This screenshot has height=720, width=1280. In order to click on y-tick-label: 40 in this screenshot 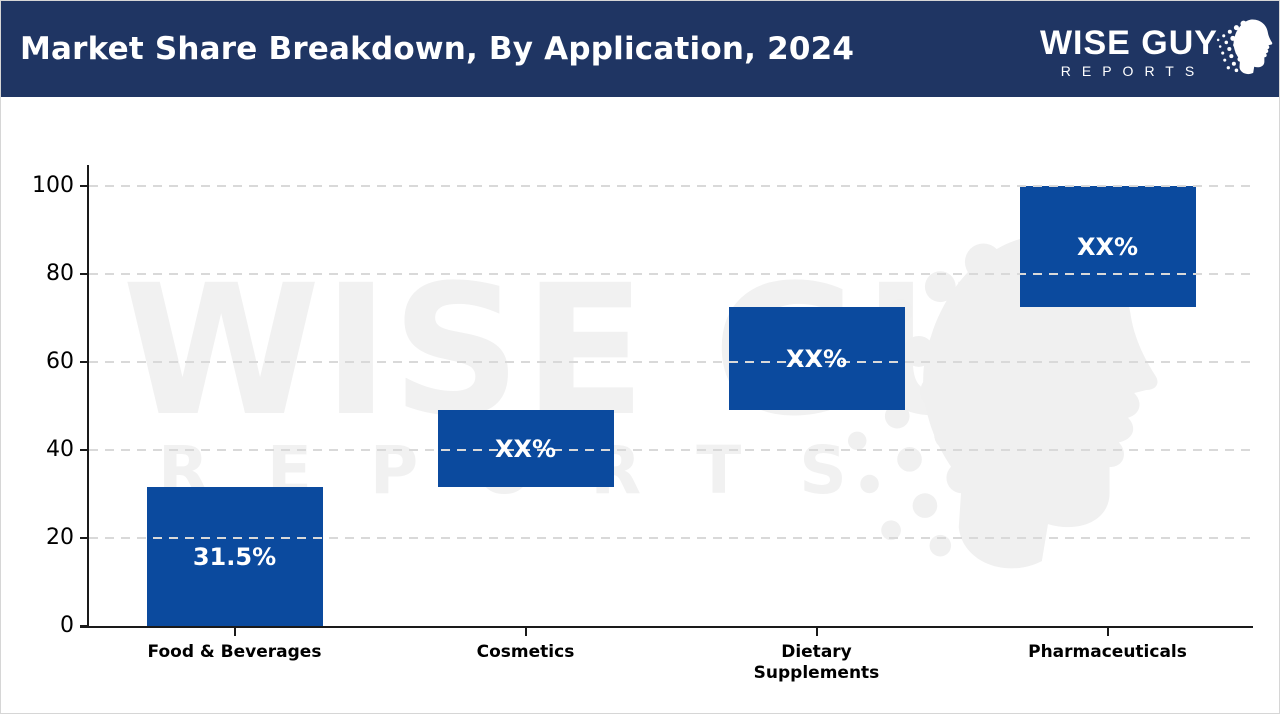, I will do `click(60, 449)`.